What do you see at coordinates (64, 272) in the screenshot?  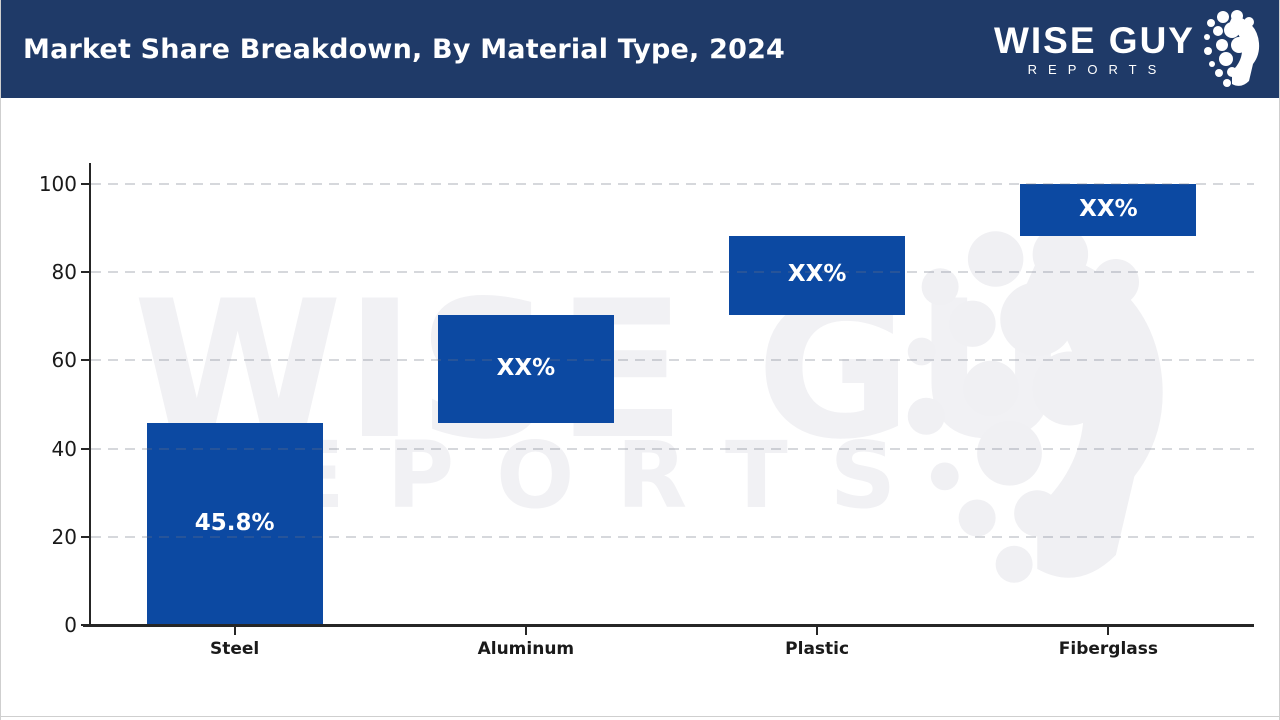 I see `y-tick-label: 80` at bounding box center [64, 272].